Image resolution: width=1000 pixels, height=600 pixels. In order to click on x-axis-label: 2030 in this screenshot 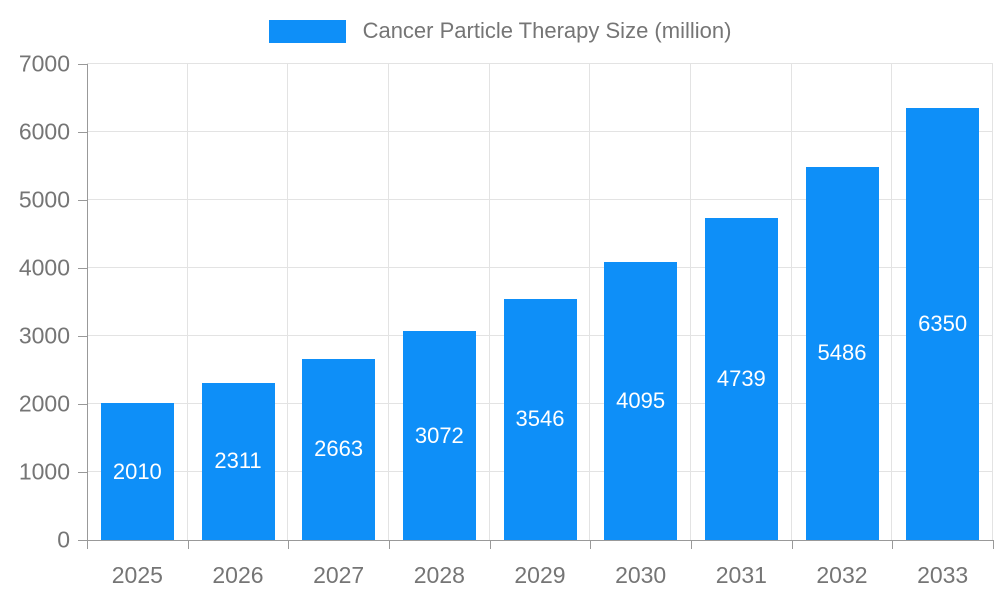, I will do `click(641, 575)`.